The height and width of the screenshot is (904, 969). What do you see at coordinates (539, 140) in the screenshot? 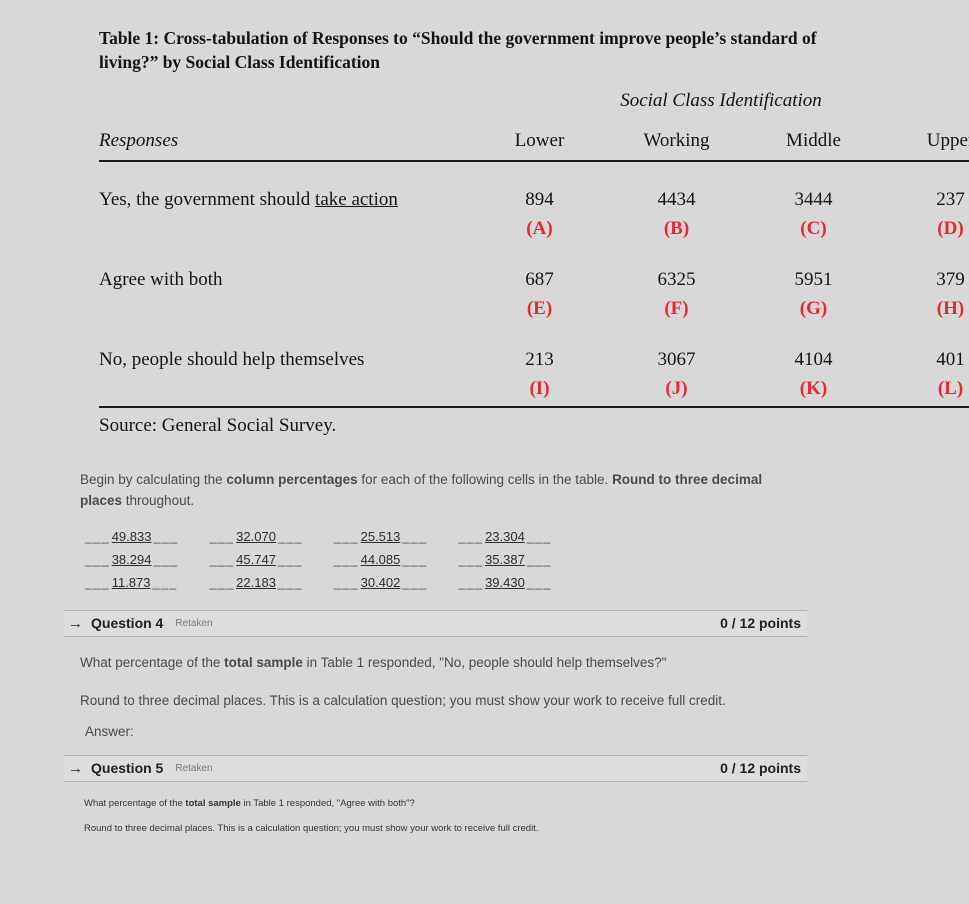
I see `column-header-lower: Lower` at bounding box center [539, 140].